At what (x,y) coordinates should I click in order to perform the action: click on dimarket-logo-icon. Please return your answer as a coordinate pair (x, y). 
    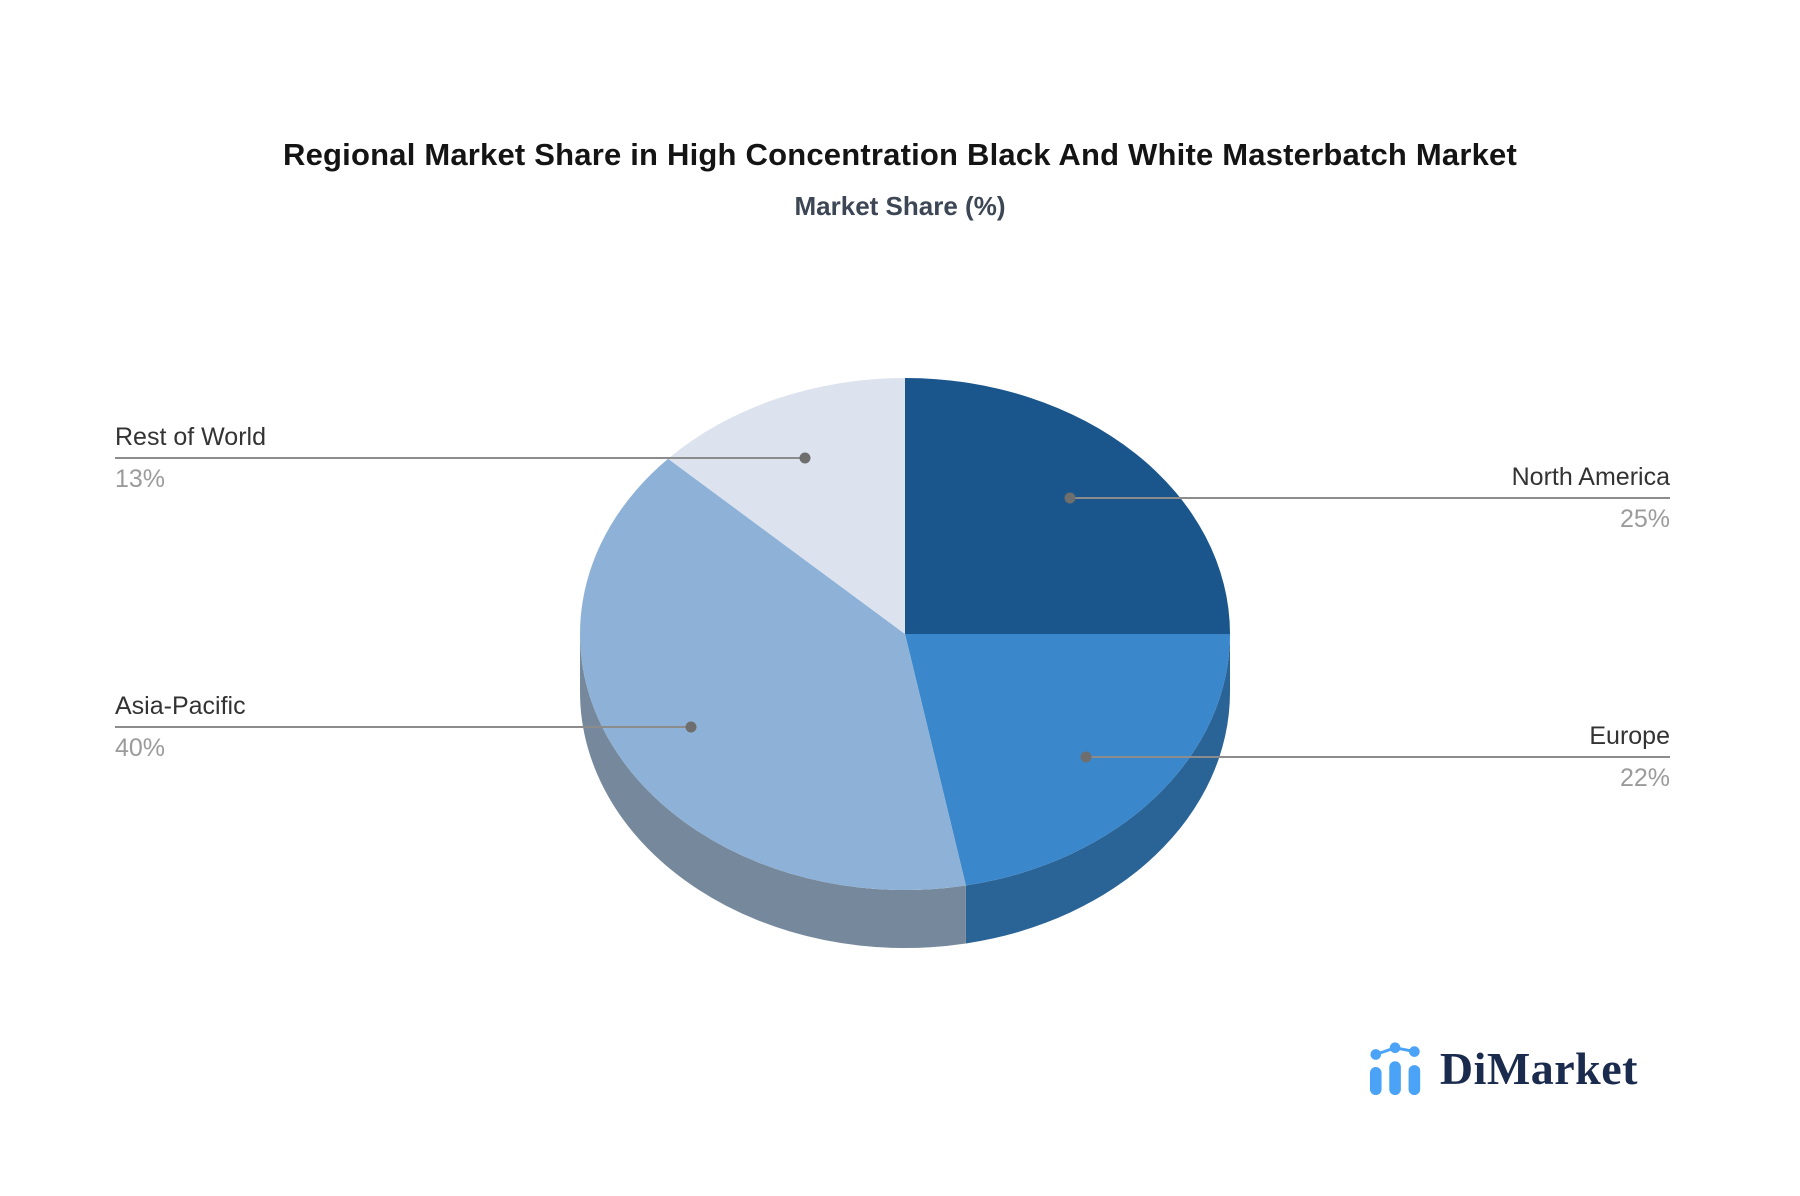
    Looking at the image, I should click on (1395, 1069).